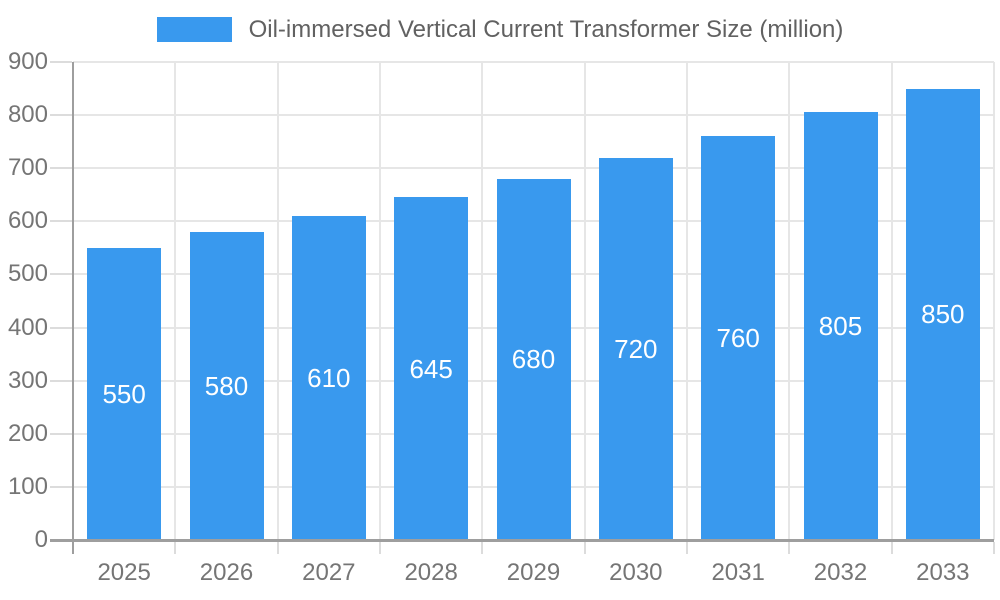 The width and height of the screenshot is (1000, 600). Describe the element at coordinates (194, 29) in the screenshot. I see `legend-swatch` at that location.